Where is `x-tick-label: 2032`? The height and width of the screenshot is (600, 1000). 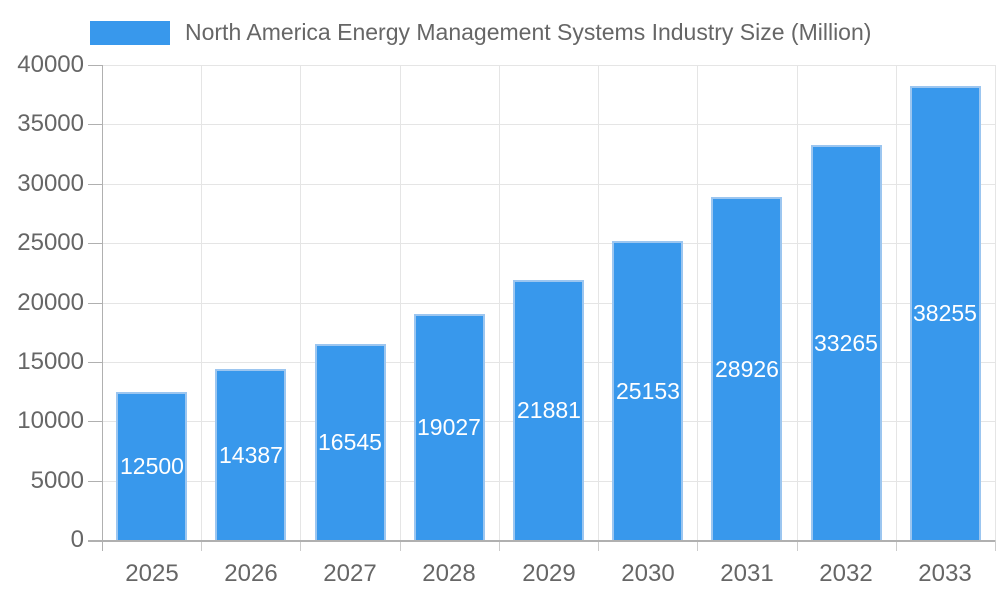
x-tick-label: 2032 is located at coordinates (846, 573).